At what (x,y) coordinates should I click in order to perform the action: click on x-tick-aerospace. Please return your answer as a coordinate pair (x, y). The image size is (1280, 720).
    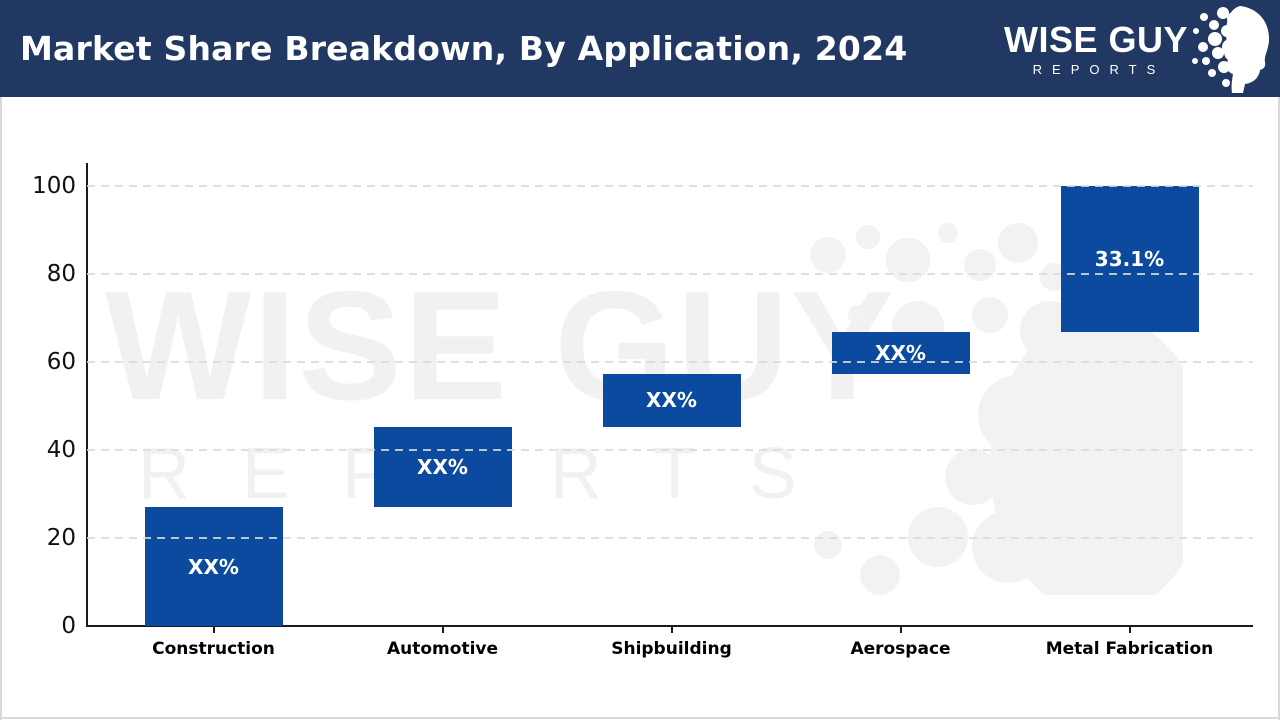
    Looking at the image, I should click on (900, 630).